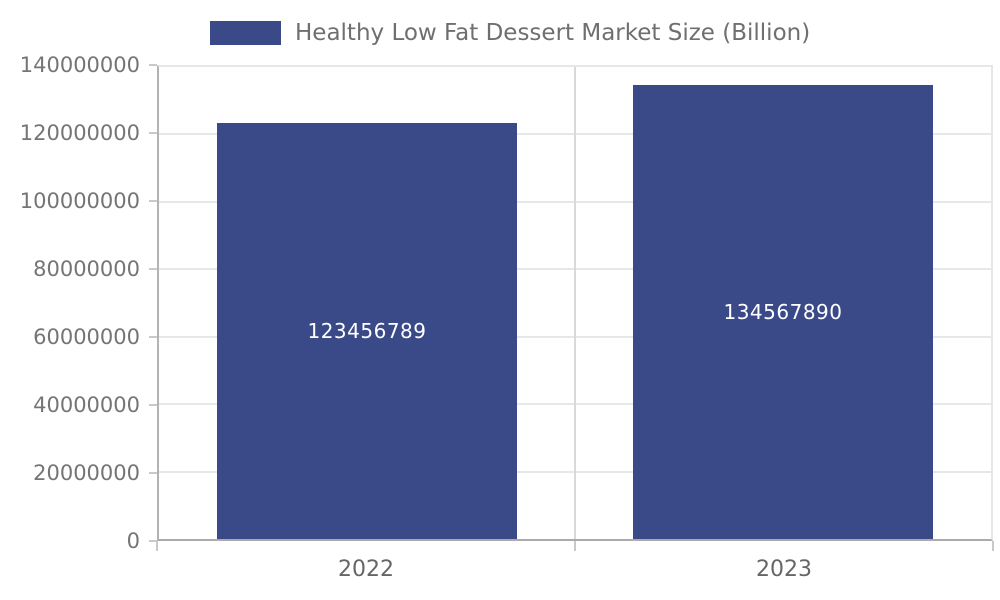 This screenshot has height=600, width=1000. Describe the element at coordinates (575, 568) in the screenshot. I see `x-axis: 2022 2023` at that location.